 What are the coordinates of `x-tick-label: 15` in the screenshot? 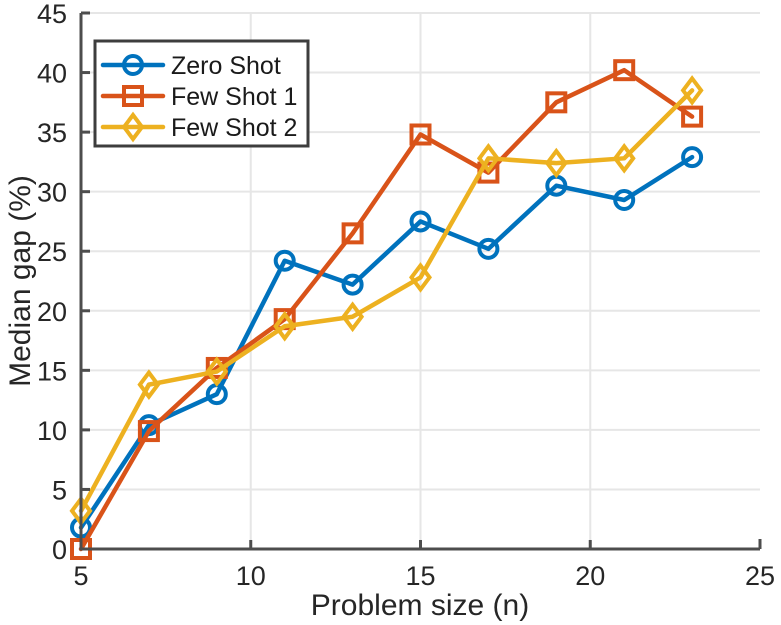 It's located at (420, 576).